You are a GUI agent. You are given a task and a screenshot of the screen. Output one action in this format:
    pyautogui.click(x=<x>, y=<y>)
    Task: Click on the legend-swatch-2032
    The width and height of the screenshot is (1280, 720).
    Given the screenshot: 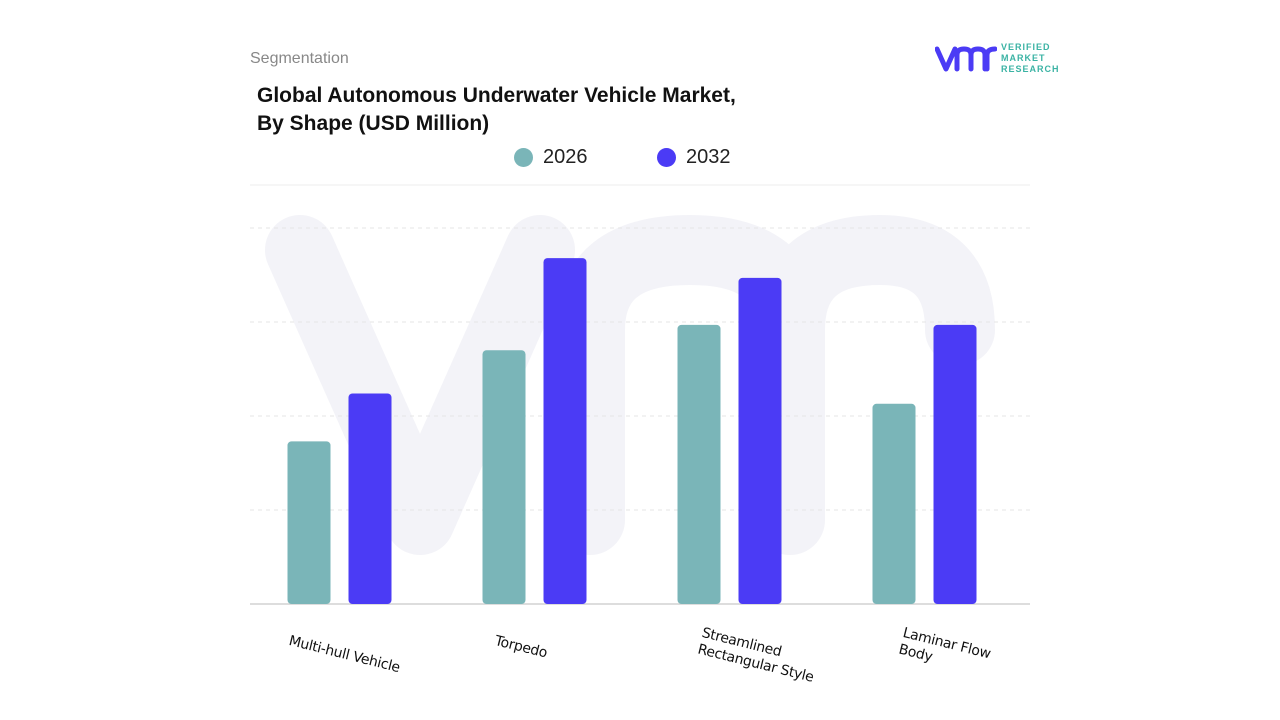 What is the action you would take?
    pyautogui.click(x=666, y=157)
    